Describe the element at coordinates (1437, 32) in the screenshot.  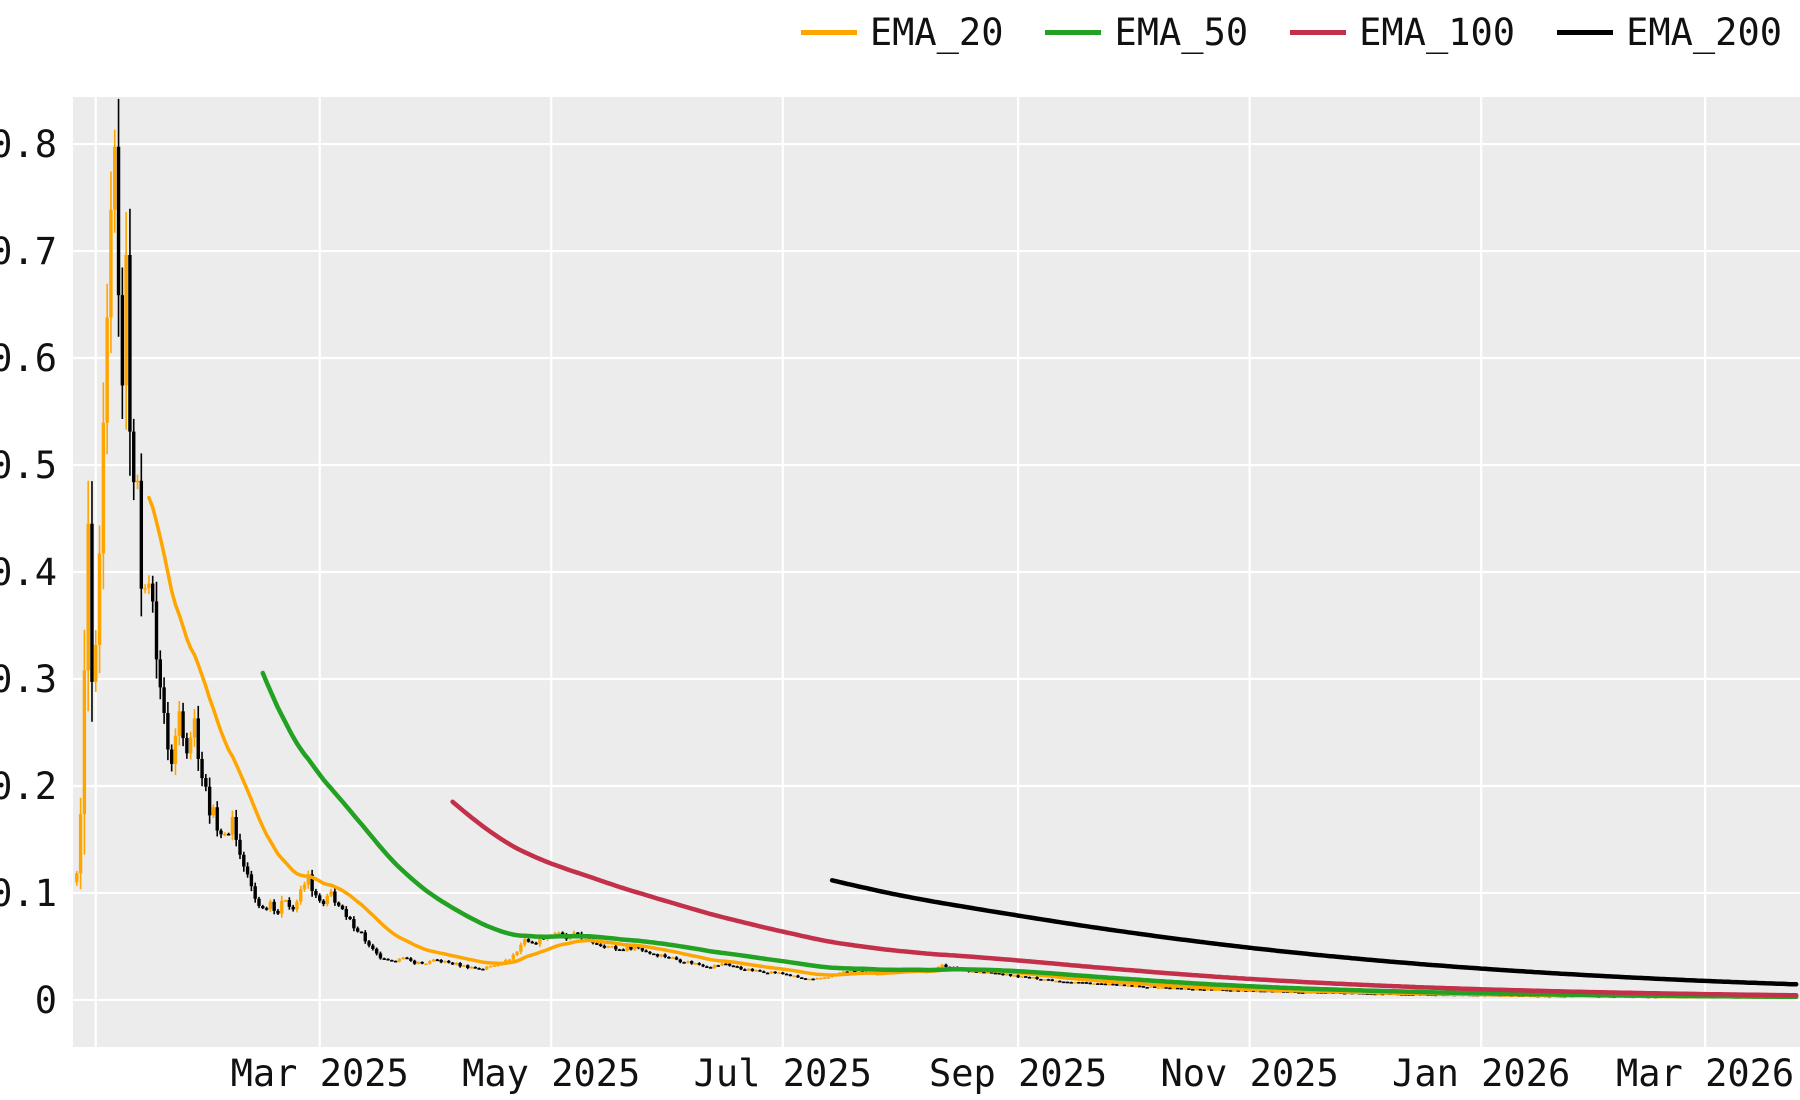
I see `legend-label: EMA_100` at that location.